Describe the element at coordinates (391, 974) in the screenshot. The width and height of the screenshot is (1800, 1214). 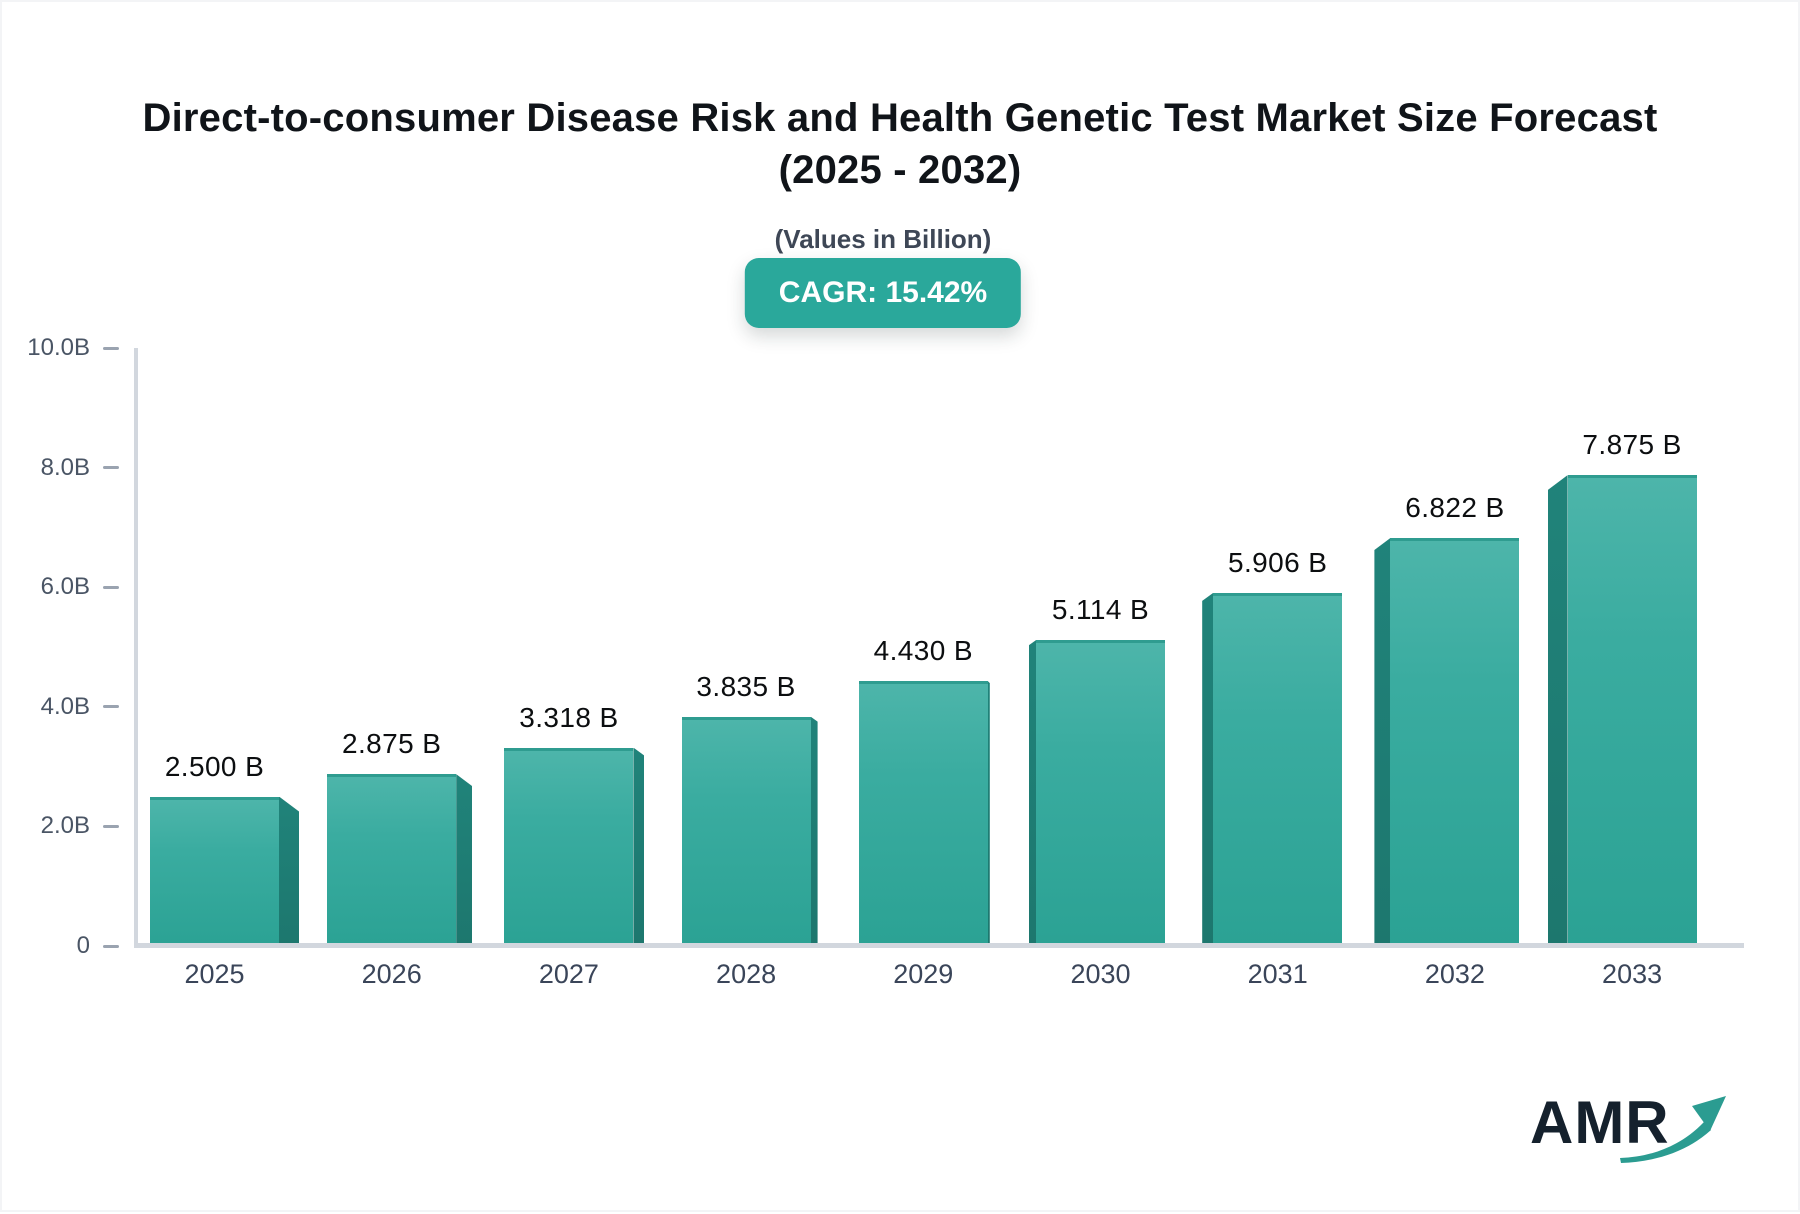
I see `x-axis-label: 2026` at that location.